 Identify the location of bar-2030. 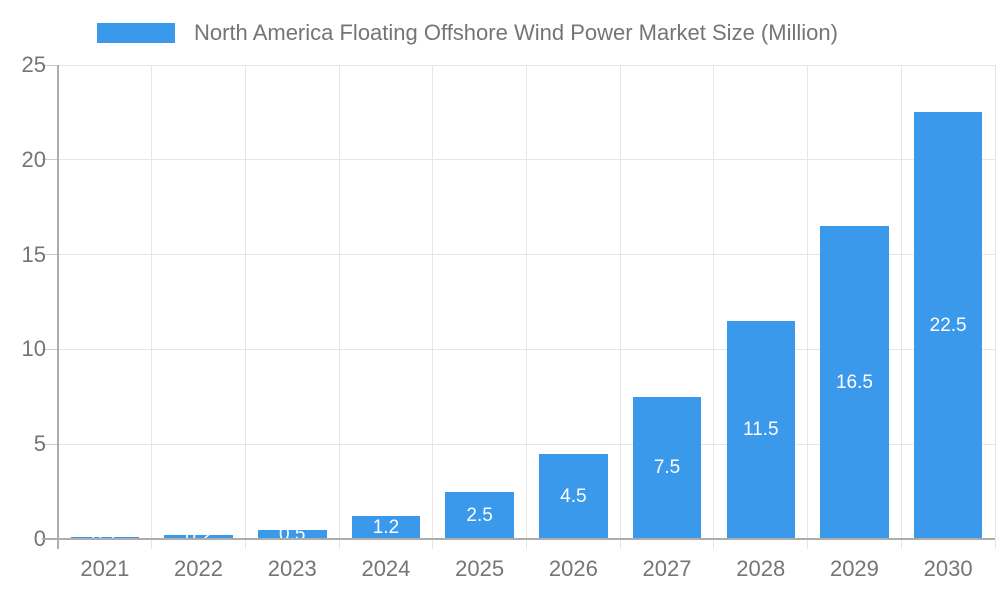
(948, 325).